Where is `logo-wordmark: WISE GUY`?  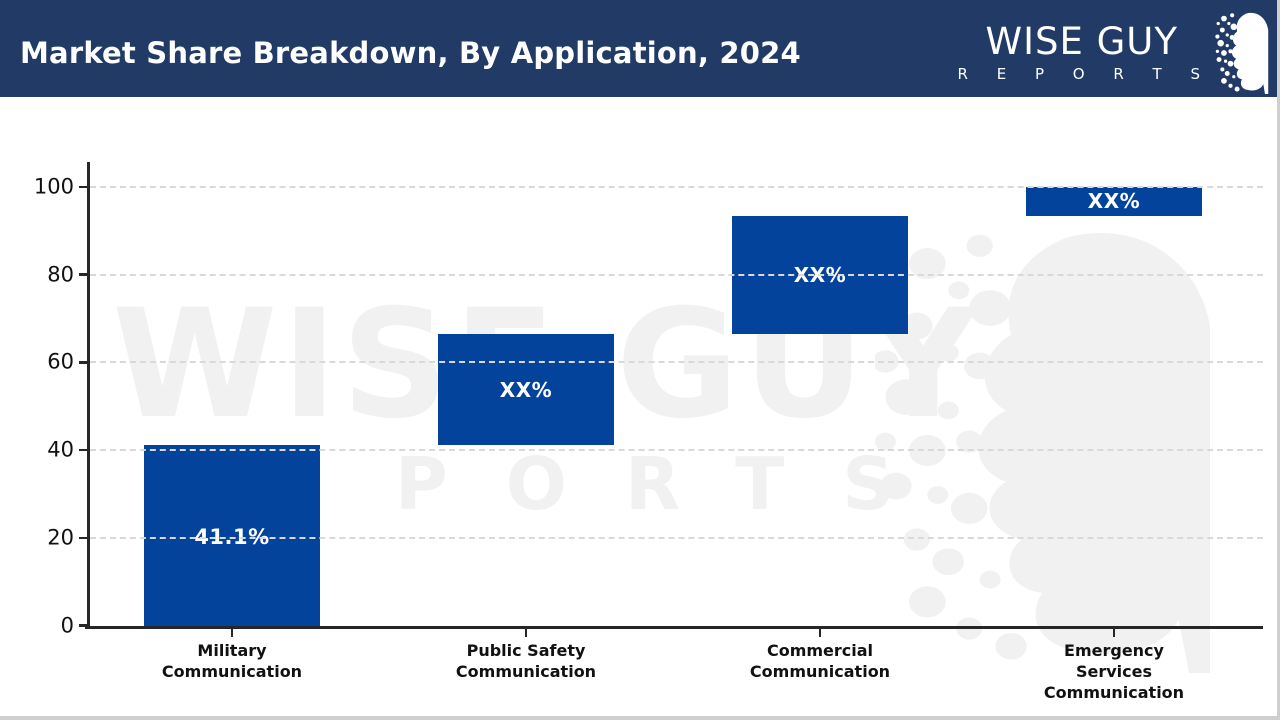
logo-wordmark: WISE GUY is located at coordinates (1081, 41).